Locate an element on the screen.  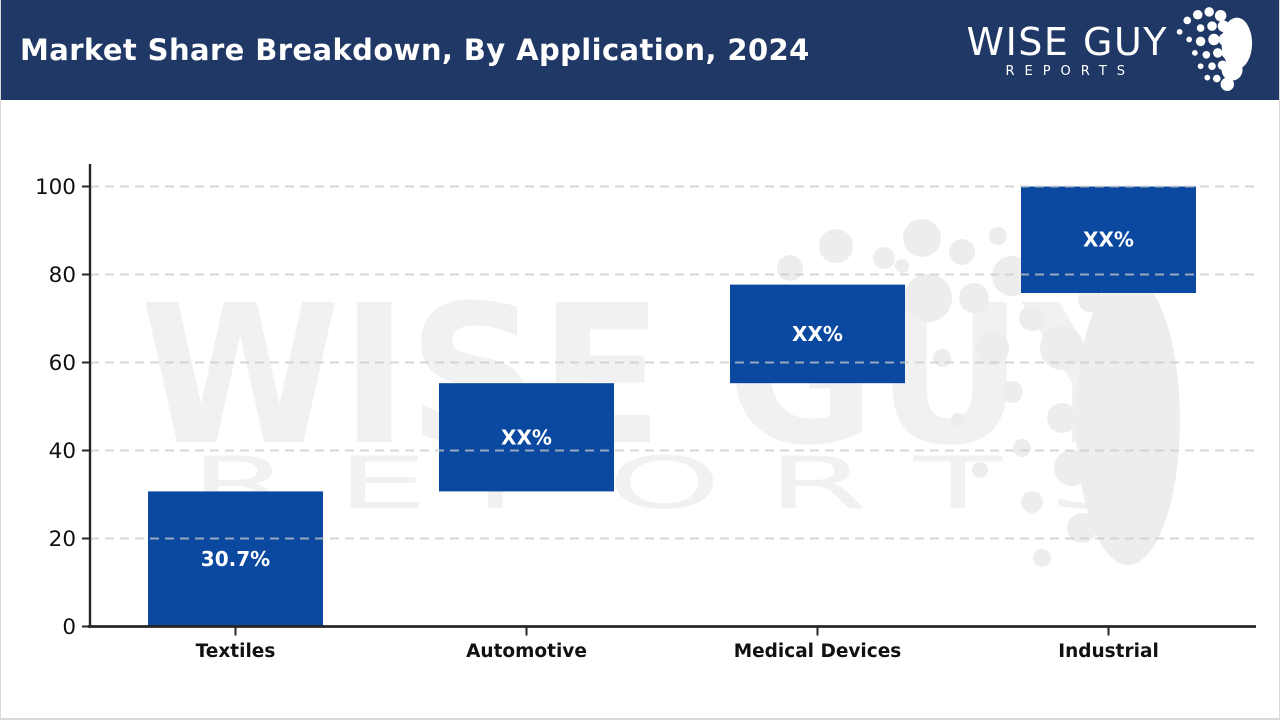
y-tick-label-0: 0 is located at coordinates (69, 627).